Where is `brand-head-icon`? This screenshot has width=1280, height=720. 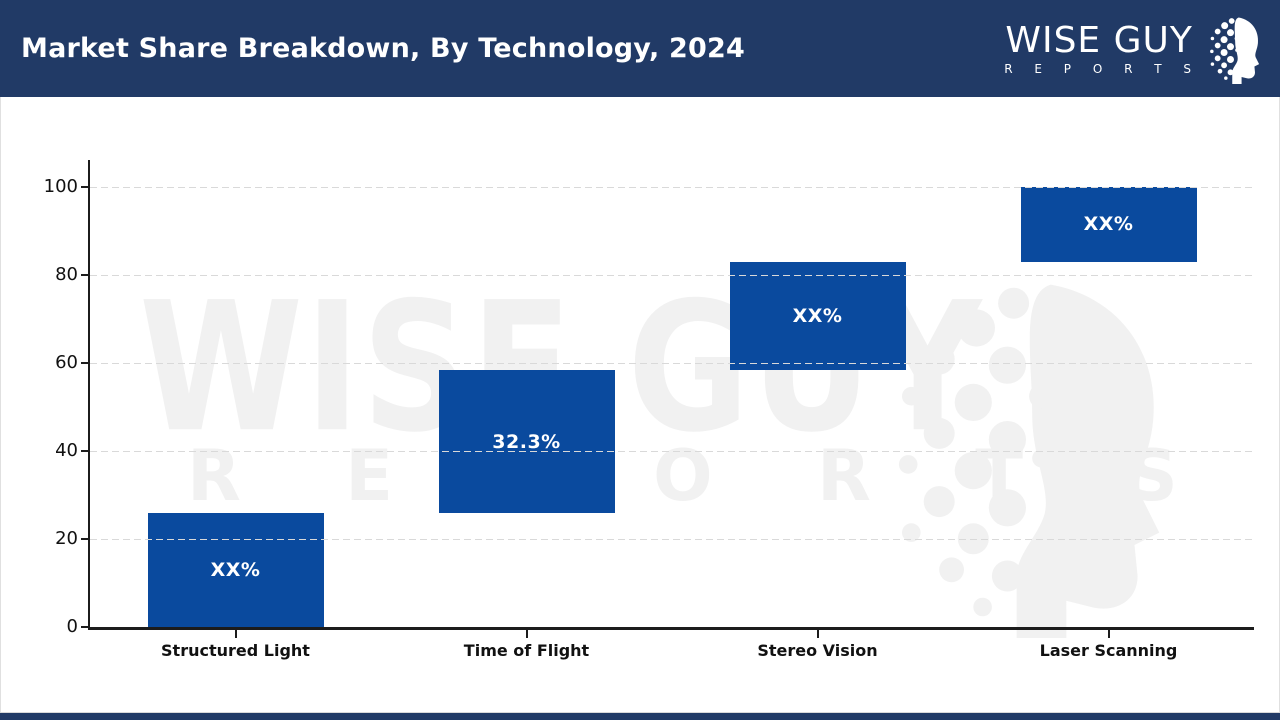 brand-head-icon is located at coordinates (1235, 50).